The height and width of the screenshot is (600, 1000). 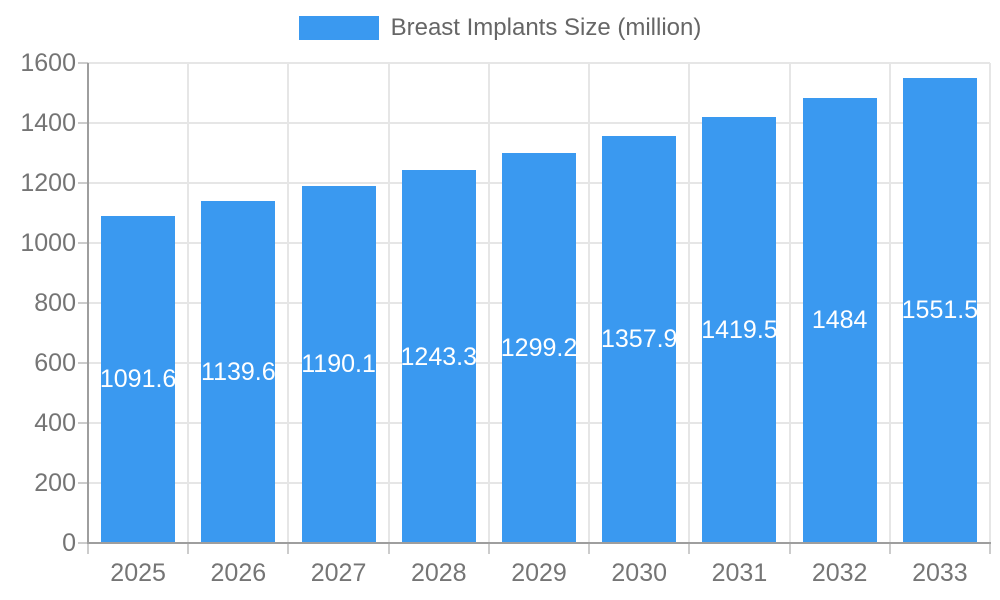 I want to click on x-axis-tick-label: 2026, so click(x=238, y=573).